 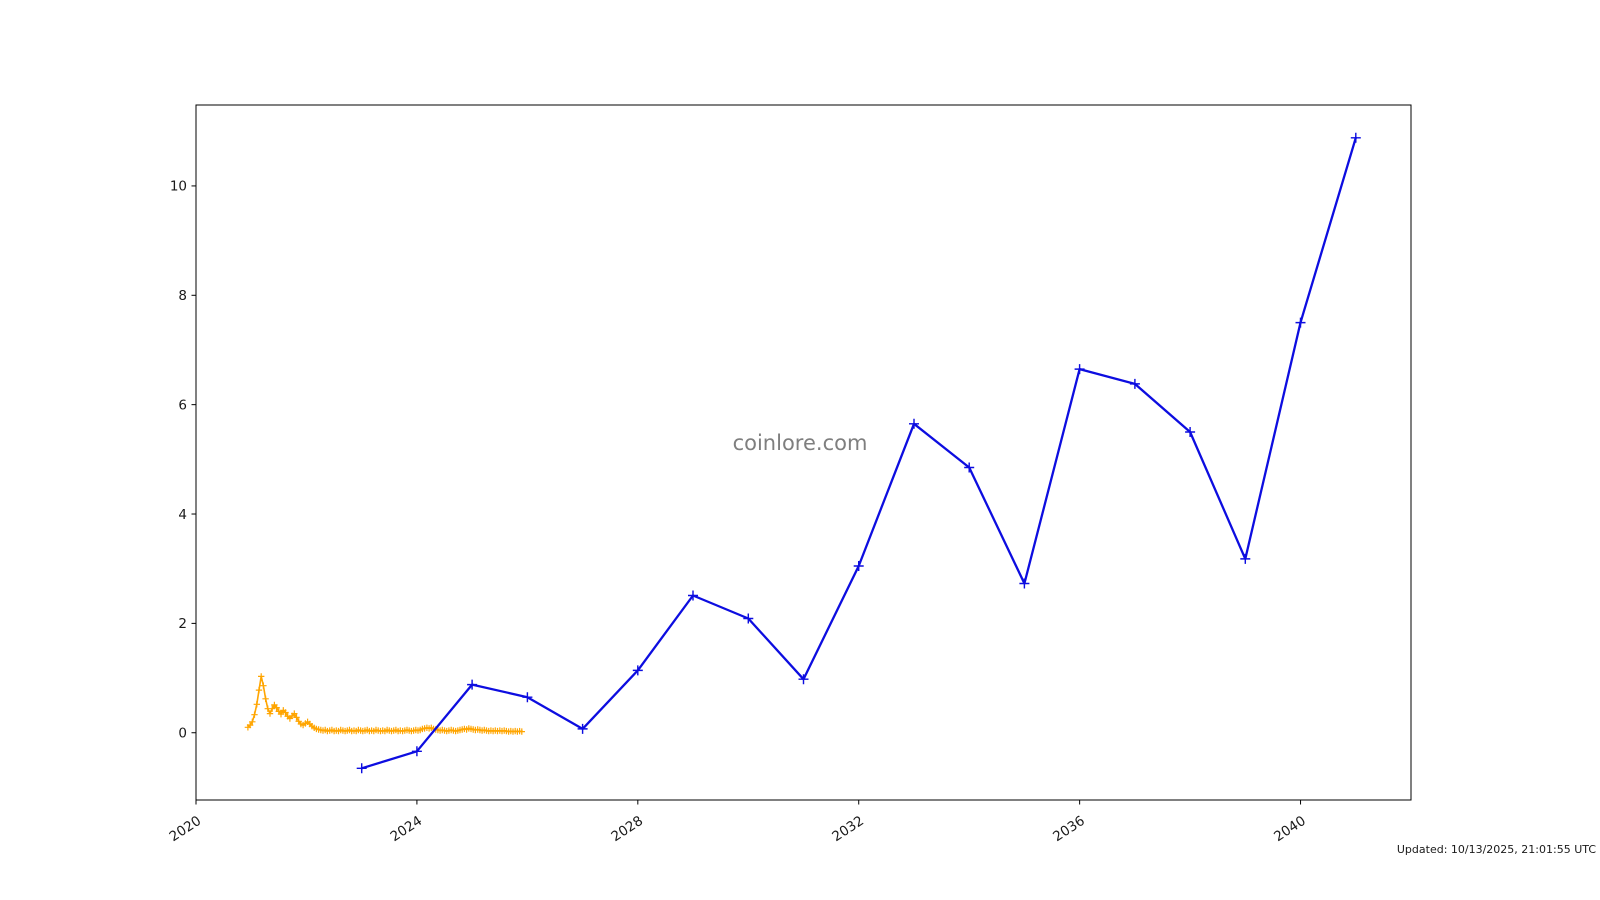 I want to click on y-tick-label: 6, so click(x=182, y=405).